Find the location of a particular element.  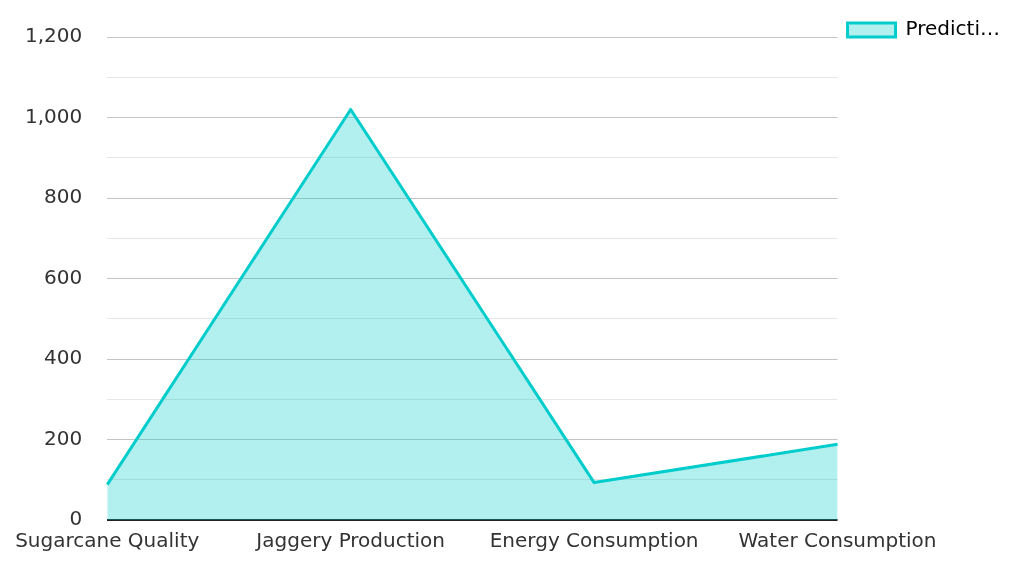

x-tick-label: Energy Consumption is located at coordinates (594, 540).